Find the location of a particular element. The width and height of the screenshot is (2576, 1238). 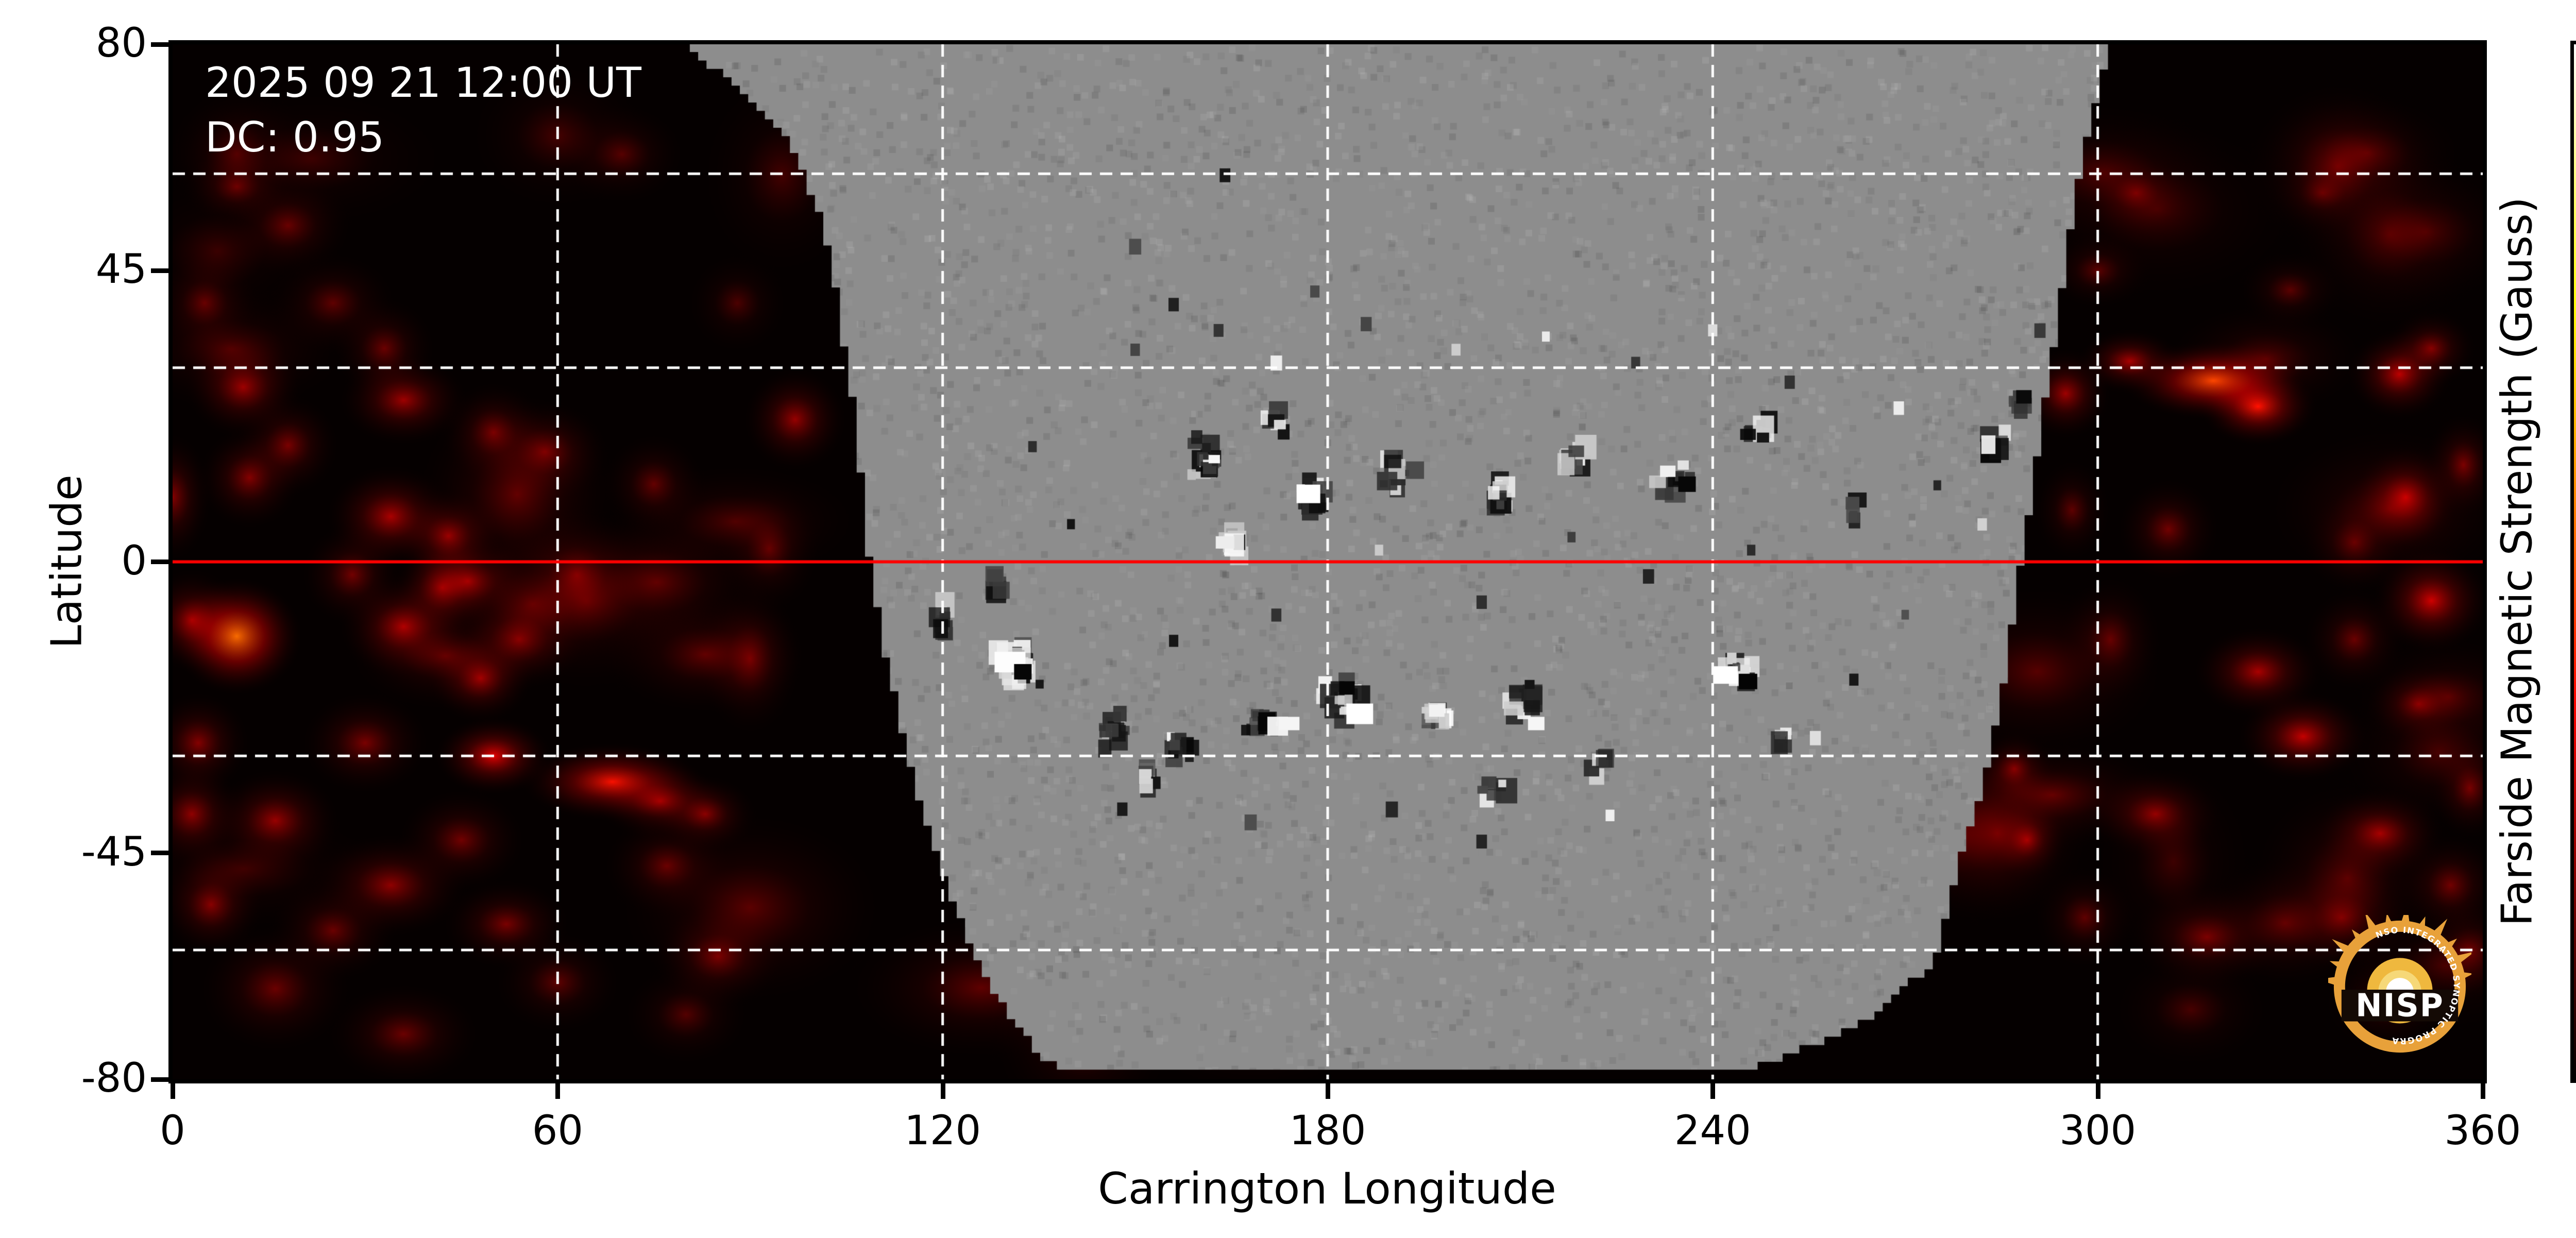

y-tick-label: 45 is located at coordinates (121, 269).